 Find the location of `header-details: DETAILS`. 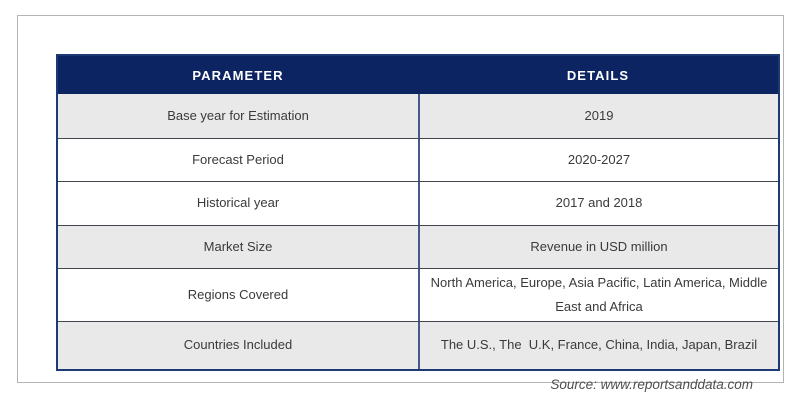

header-details: DETAILS is located at coordinates (598, 75).